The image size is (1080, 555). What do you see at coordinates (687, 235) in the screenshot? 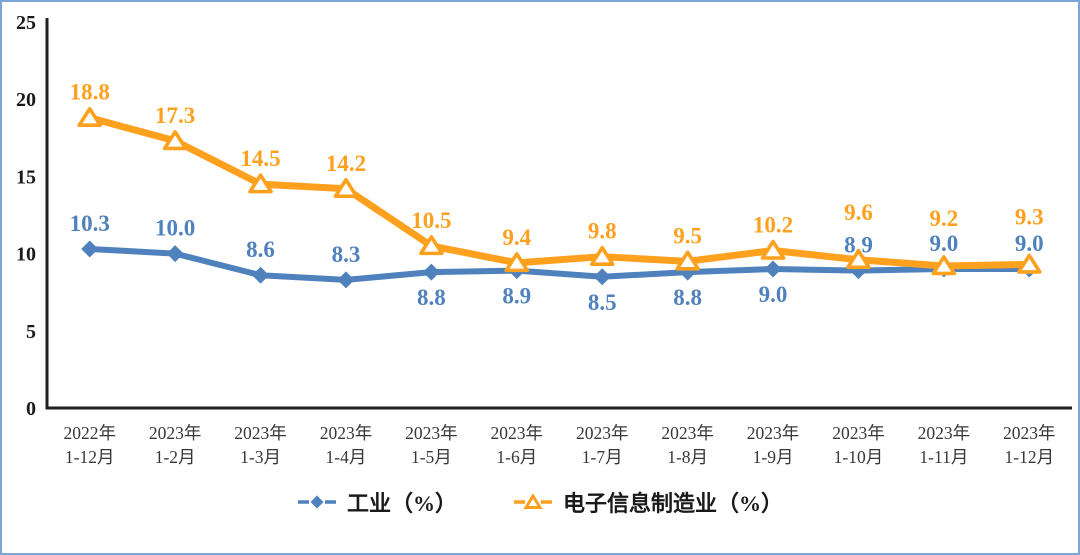
I see `data-label-electronics-manufacturing-7: 9.5` at bounding box center [687, 235].